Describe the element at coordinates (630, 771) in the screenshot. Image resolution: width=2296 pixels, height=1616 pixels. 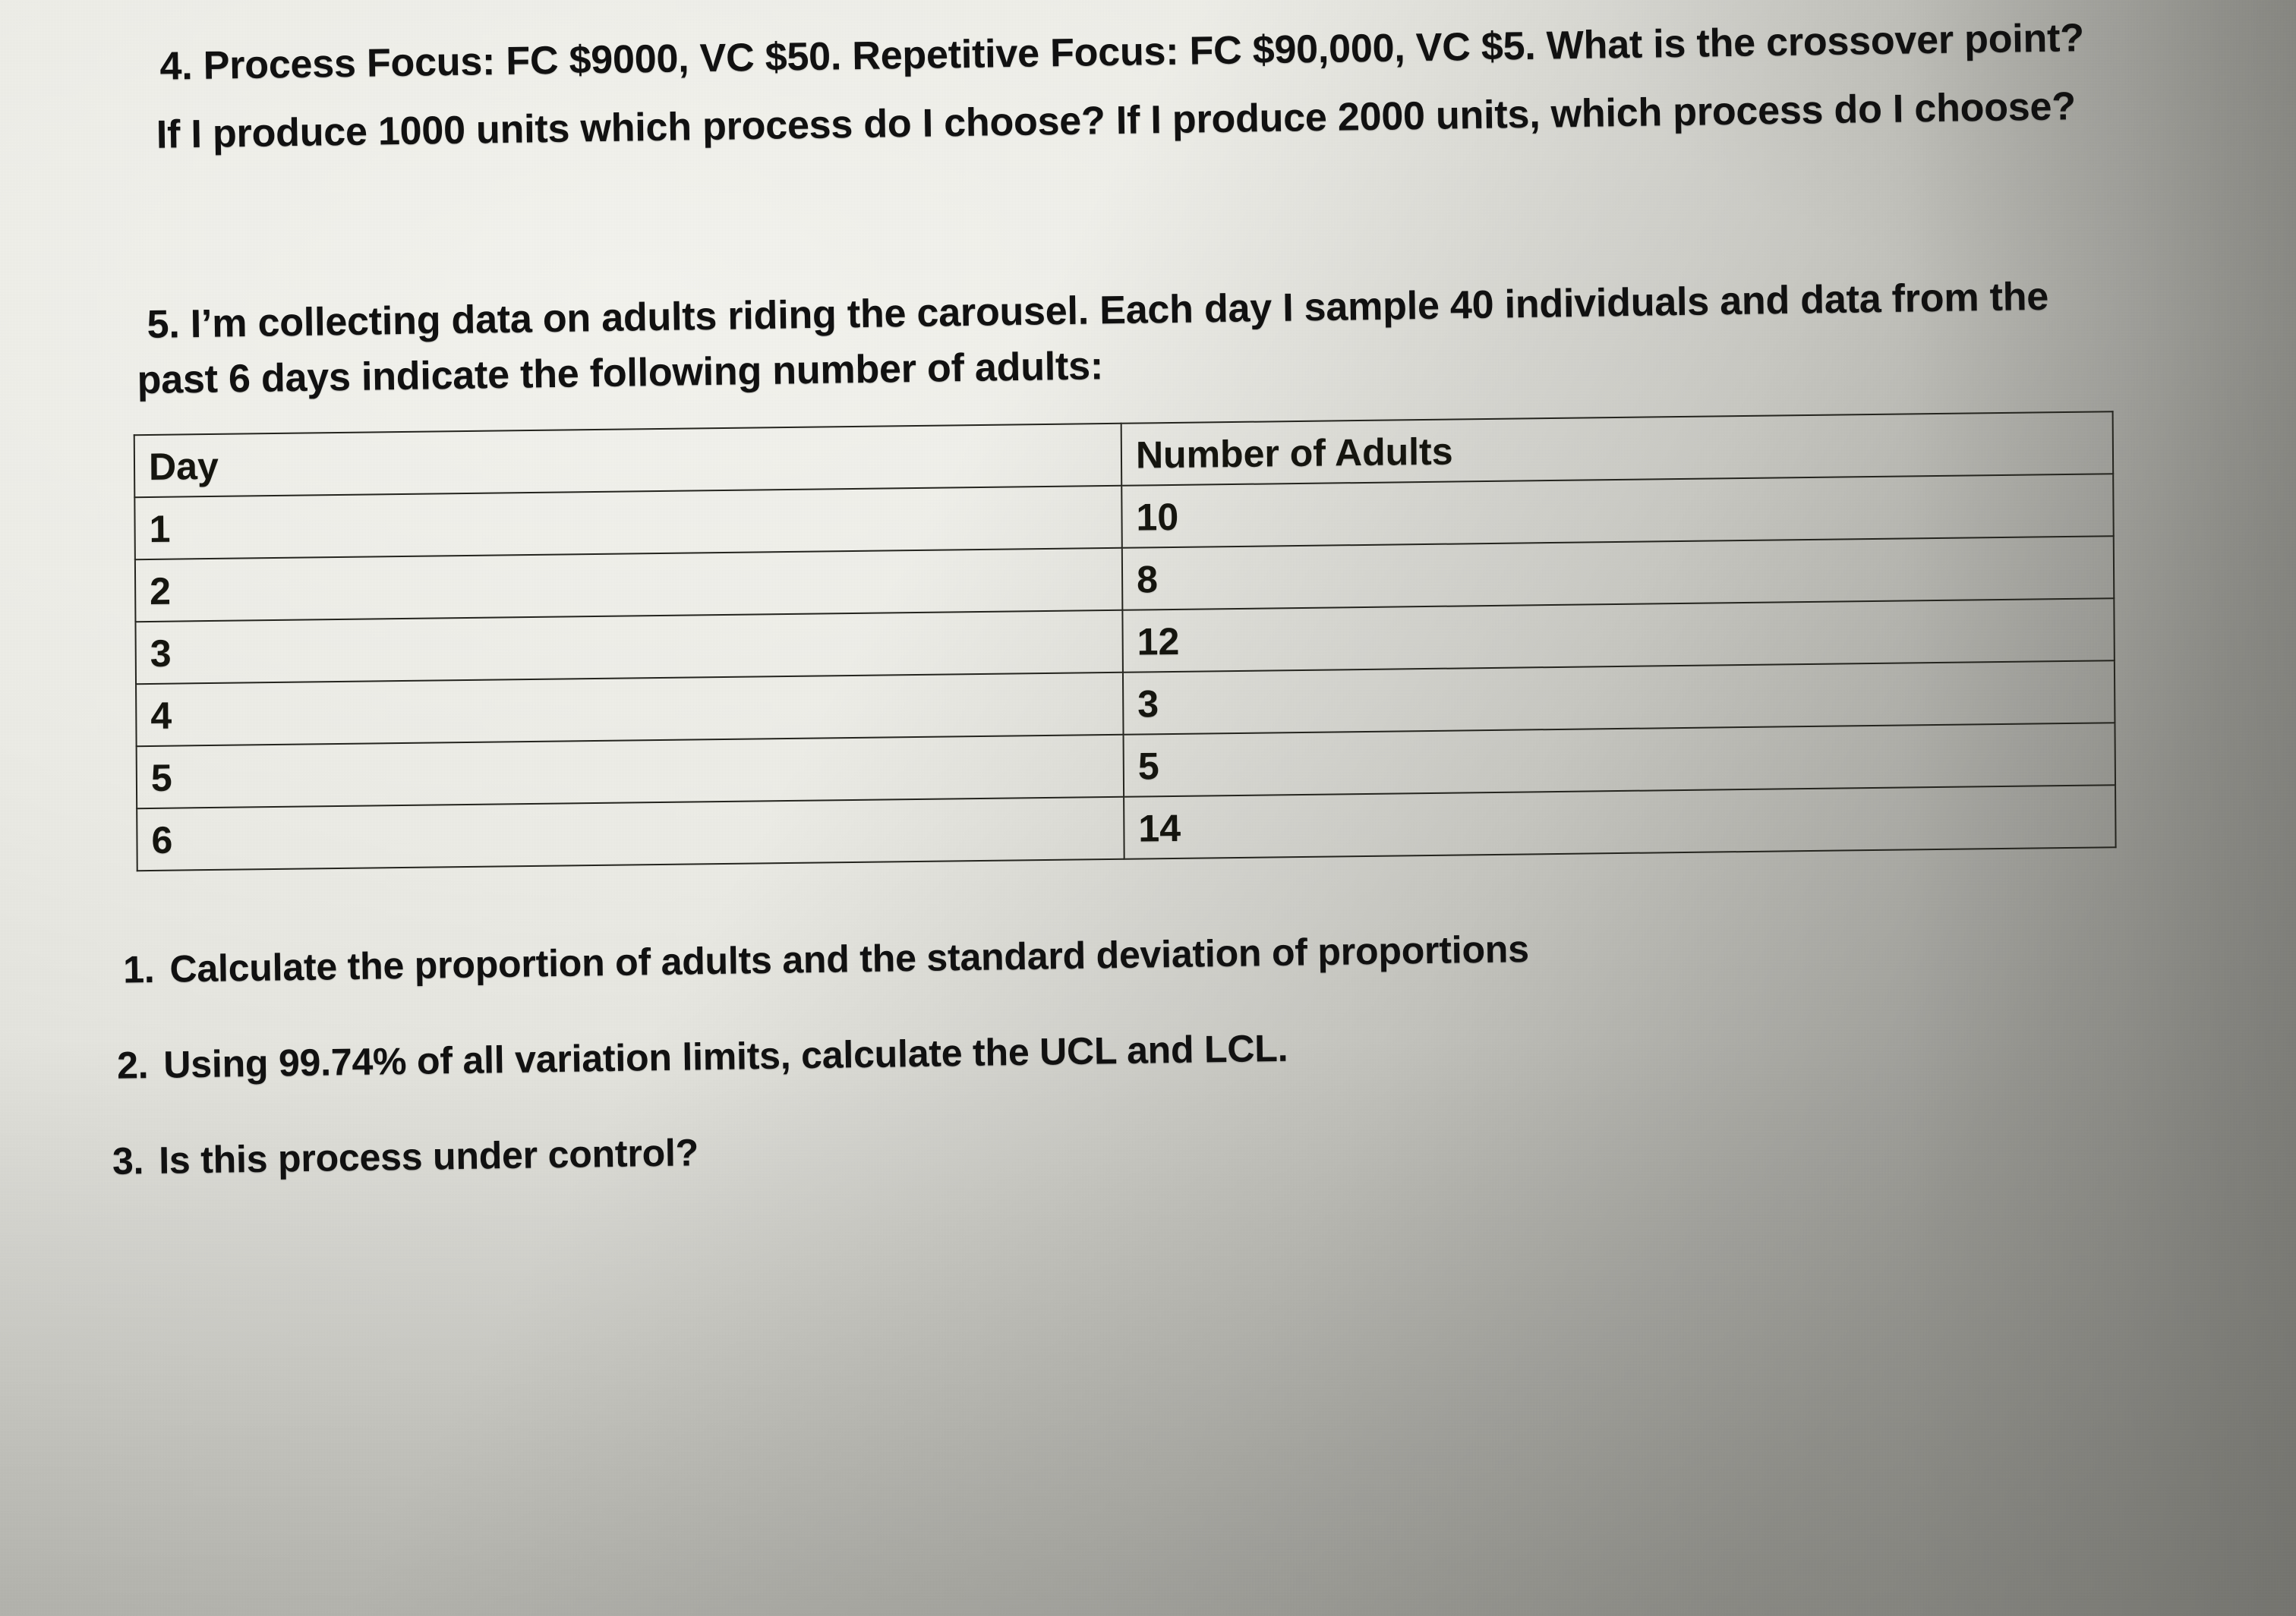
I see `cell-day: 5` at that location.